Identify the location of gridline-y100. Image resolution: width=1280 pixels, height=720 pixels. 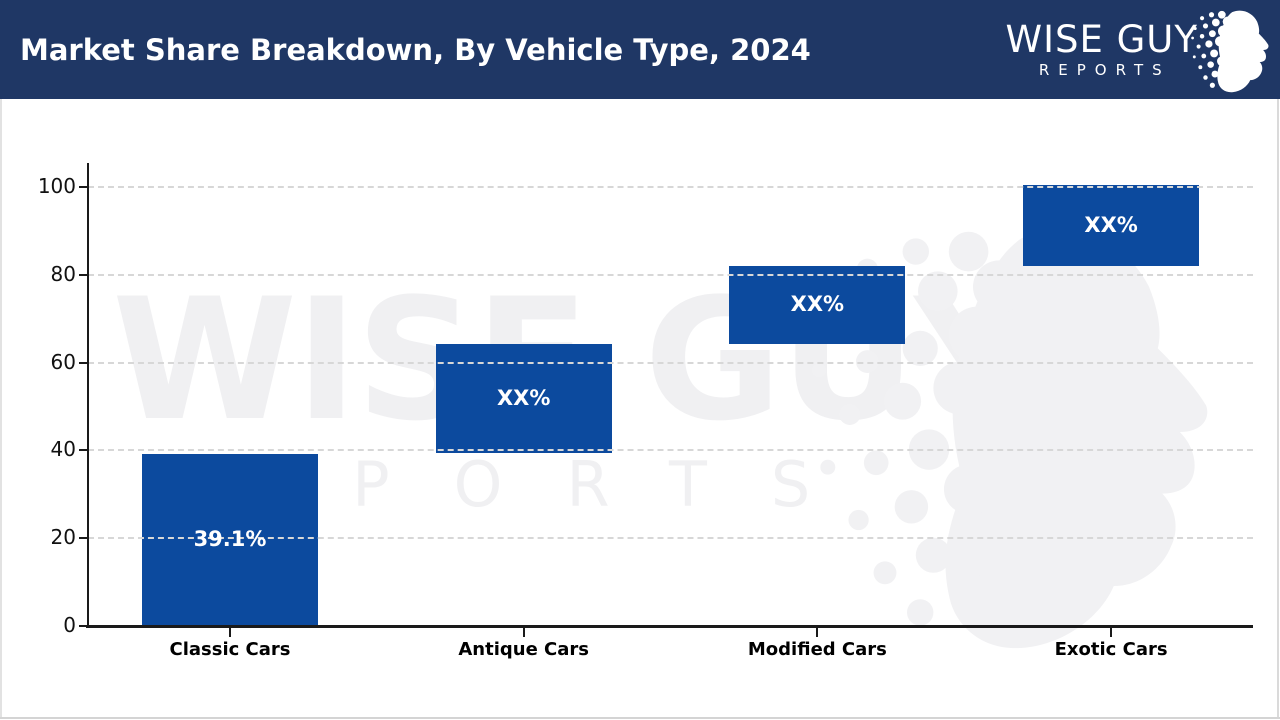
(670, 187).